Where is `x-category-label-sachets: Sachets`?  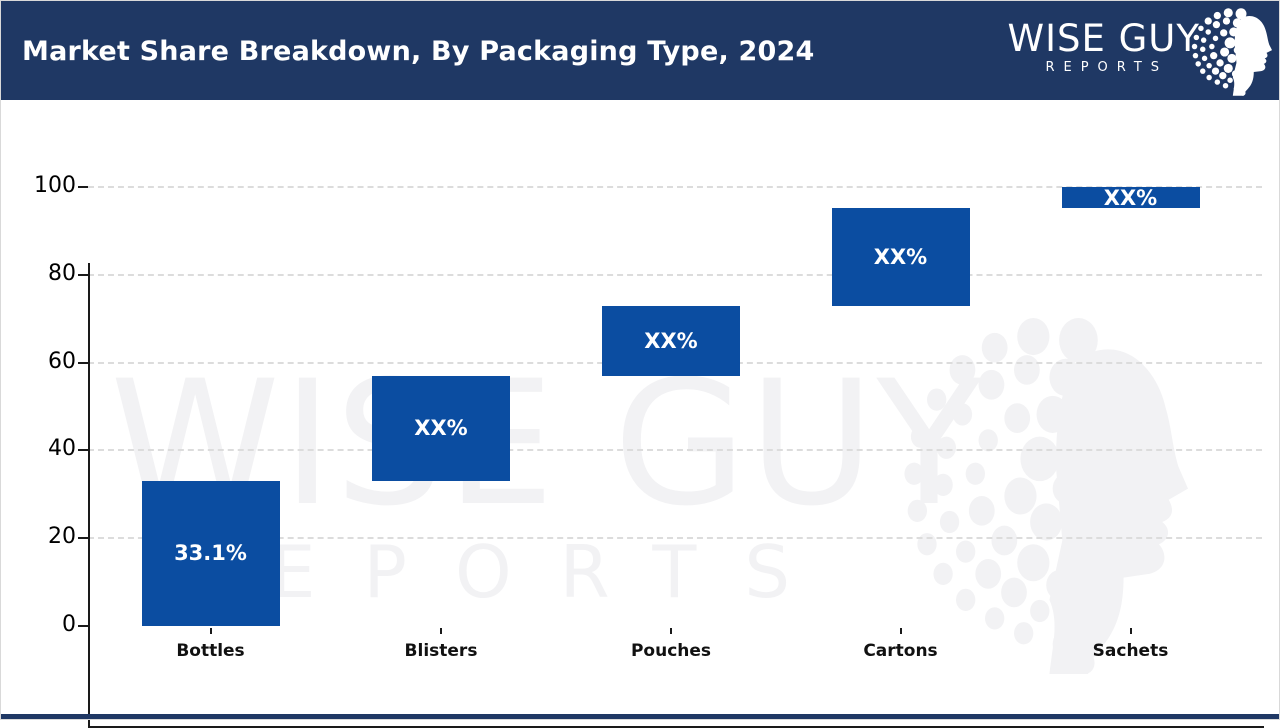
x-category-label-sachets: Sachets is located at coordinates (1130, 651).